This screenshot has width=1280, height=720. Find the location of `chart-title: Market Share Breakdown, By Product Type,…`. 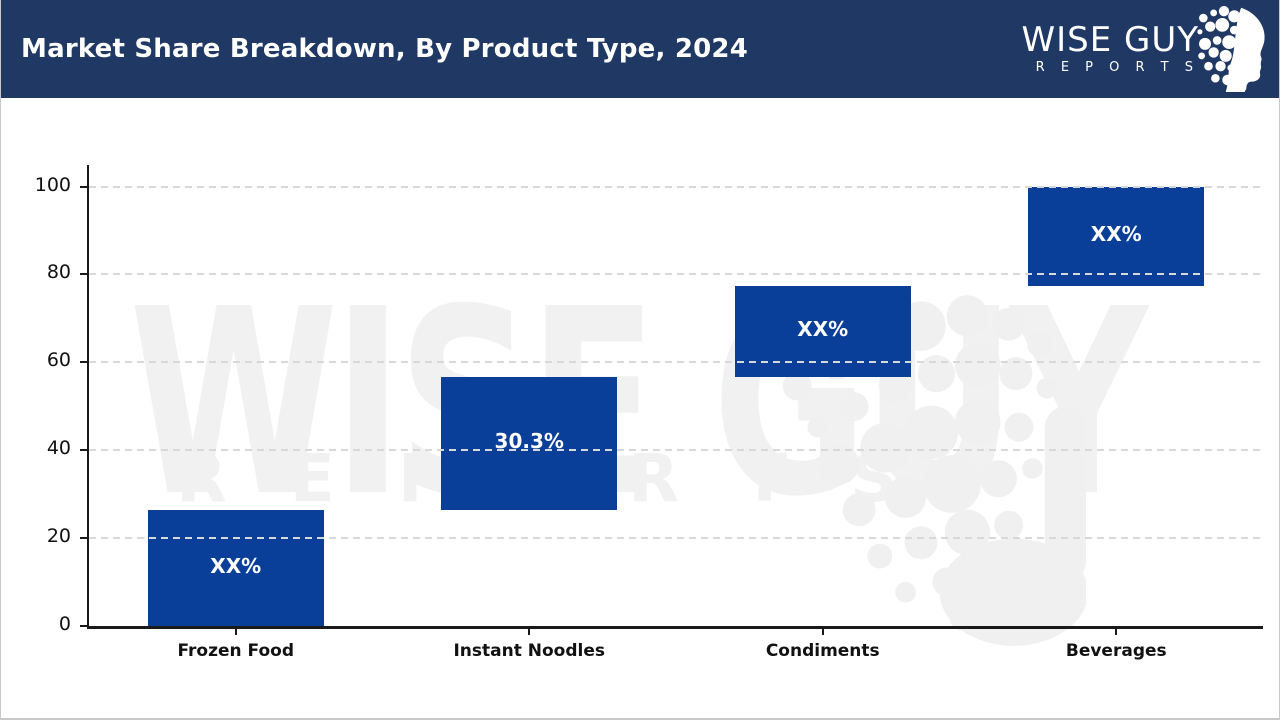

chart-title: Market Share Breakdown, By Product Type,… is located at coordinates (384, 49).